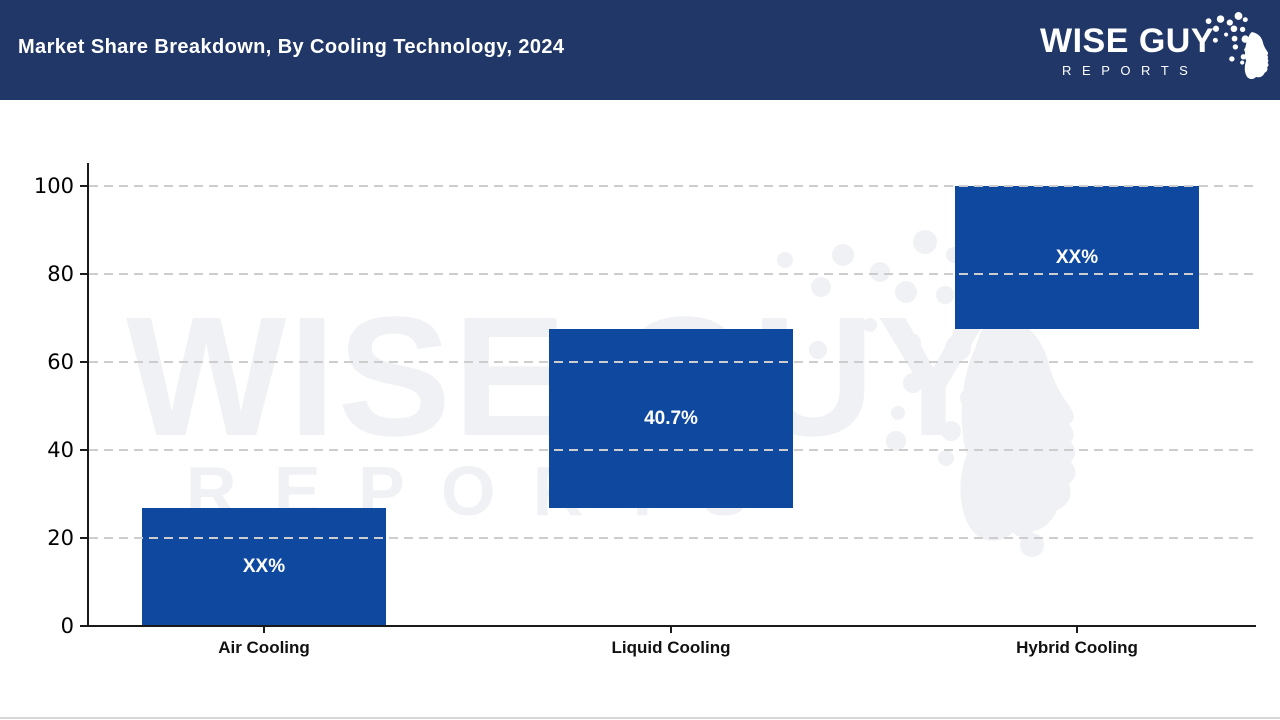 The width and height of the screenshot is (1280, 720). What do you see at coordinates (264, 647) in the screenshot?
I see `x-axis-label-air-cooling: Air Cooling` at bounding box center [264, 647].